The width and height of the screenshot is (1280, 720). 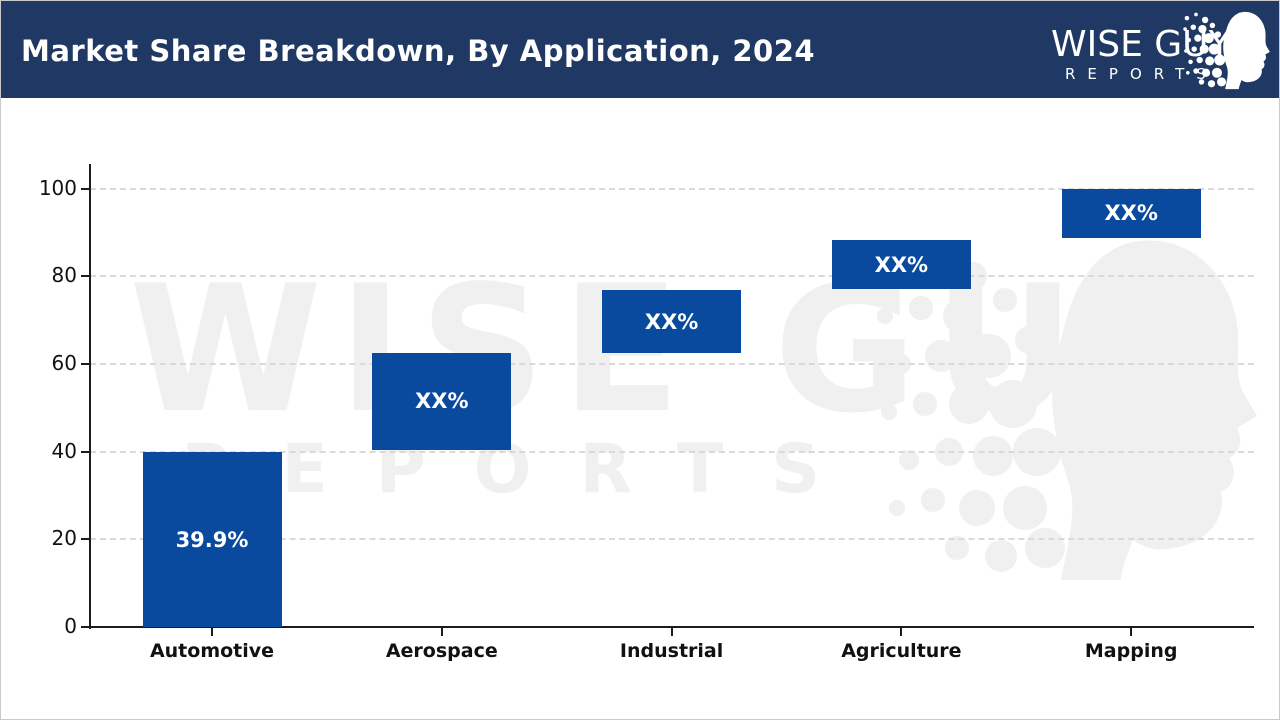 I want to click on logo-subtitle: REPORTS, so click(x=1141, y=74).